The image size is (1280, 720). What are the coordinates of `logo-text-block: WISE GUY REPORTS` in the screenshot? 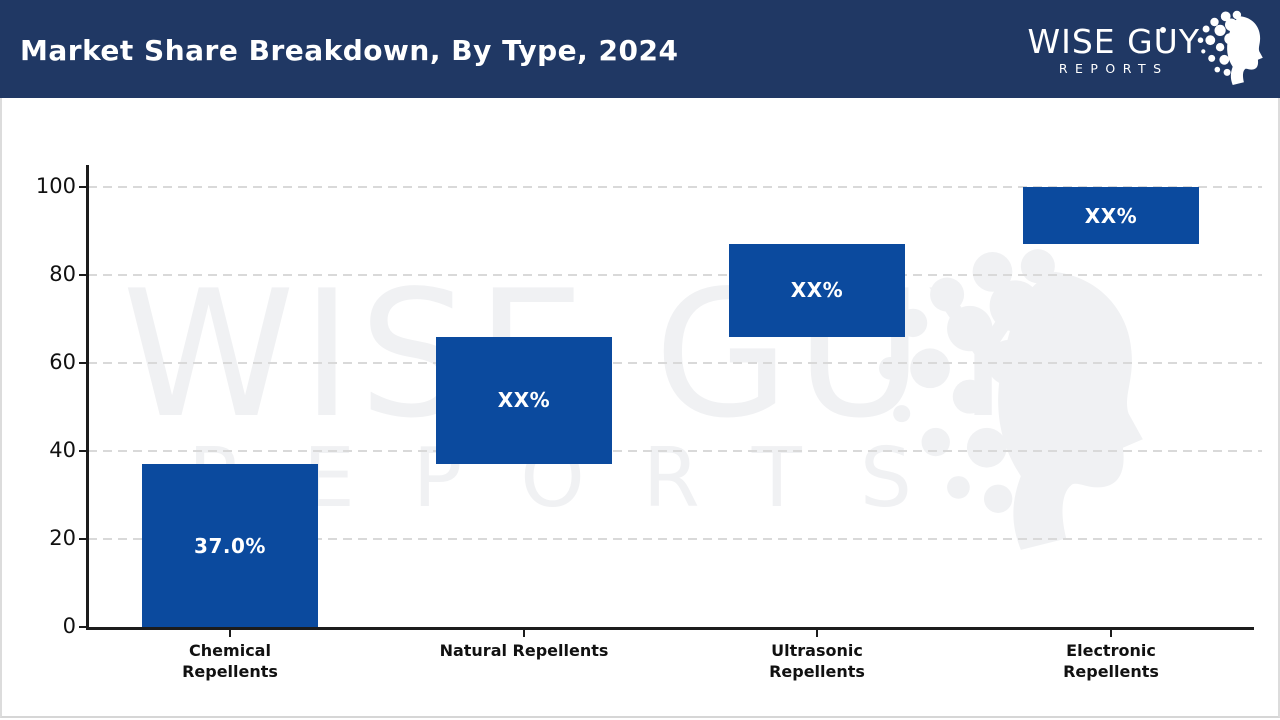 It's located at (1113, 49).